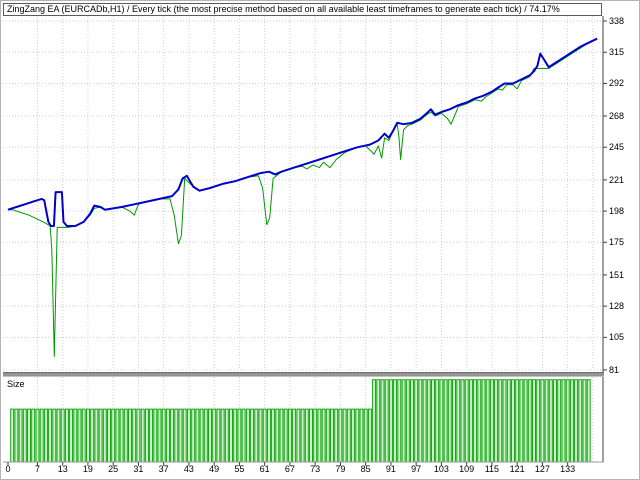  I want to click on y-tick-label: 81, so click(614, 369).